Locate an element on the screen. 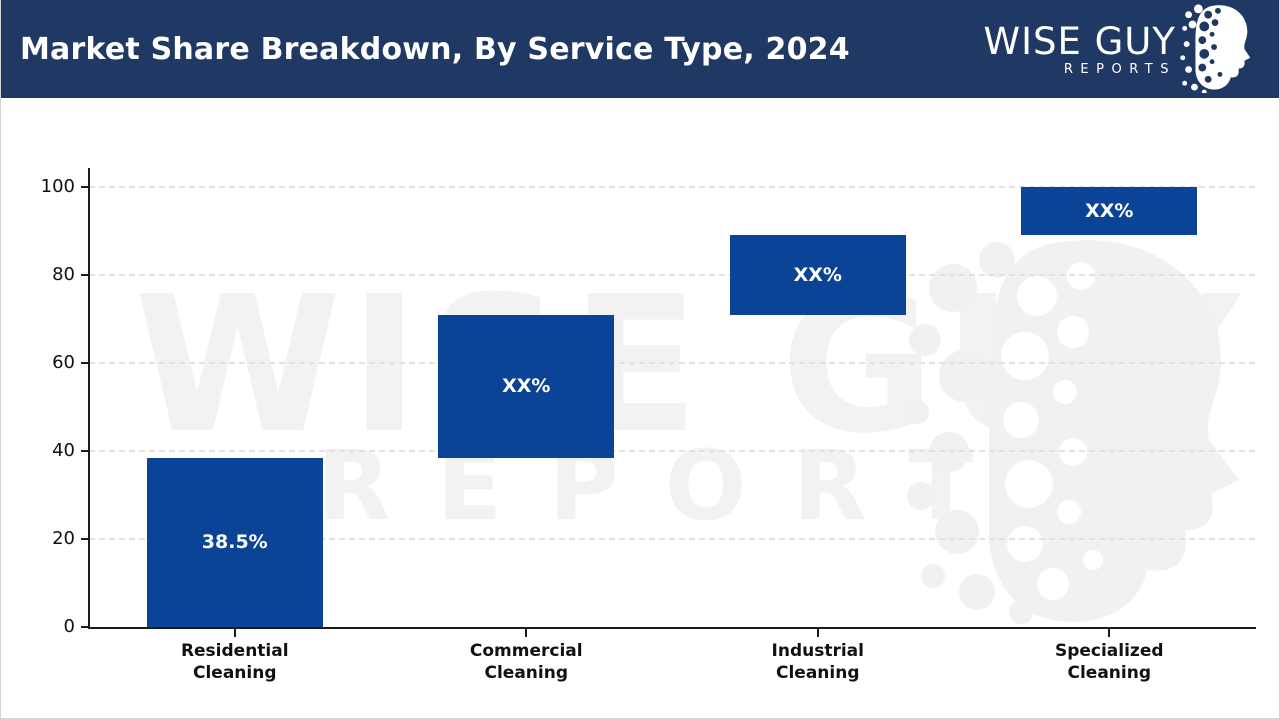 The image size is (1280, 720). wise-guy-logo: WISE GUY REPORTS is located at coordinates (1119, 49).